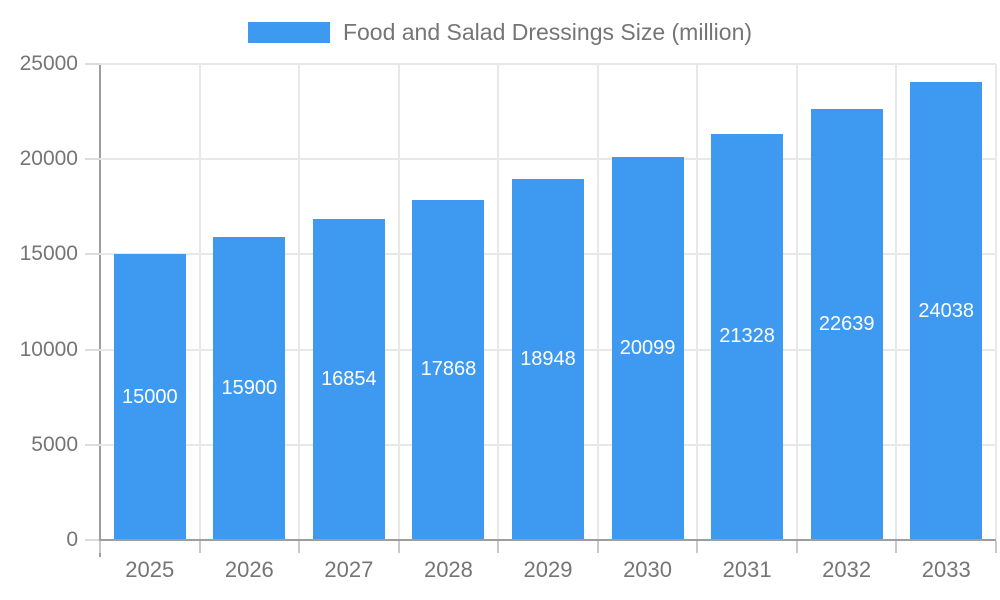 Image resolution: width=1000 pixels, height=600 pixels. What do you see at coordinates (548, 569) in the screenshot?
I see `x-axis-tick-label: 2029` at bounding box center [548, 569].